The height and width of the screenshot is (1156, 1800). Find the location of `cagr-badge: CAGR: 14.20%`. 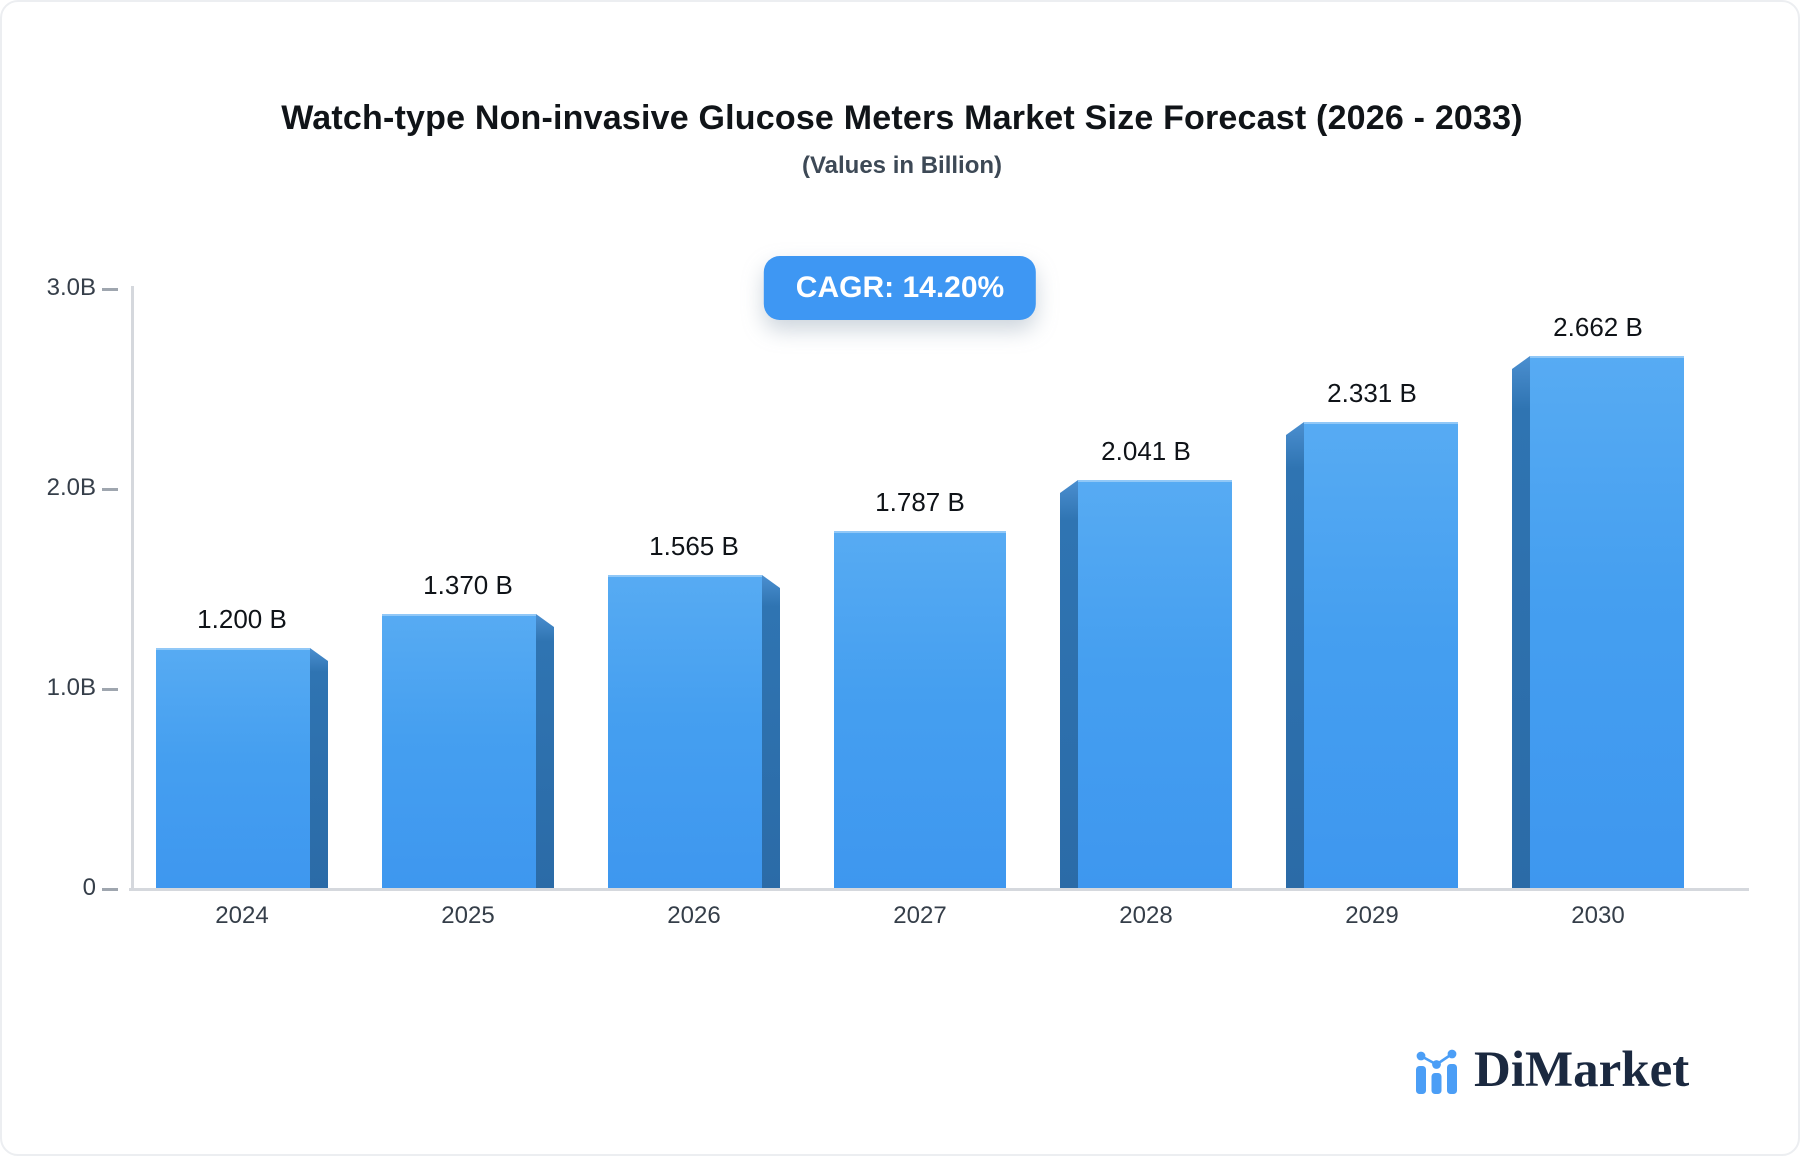

cagr-badge: CAGR: 14.20% is located at coordinates (900, 288).